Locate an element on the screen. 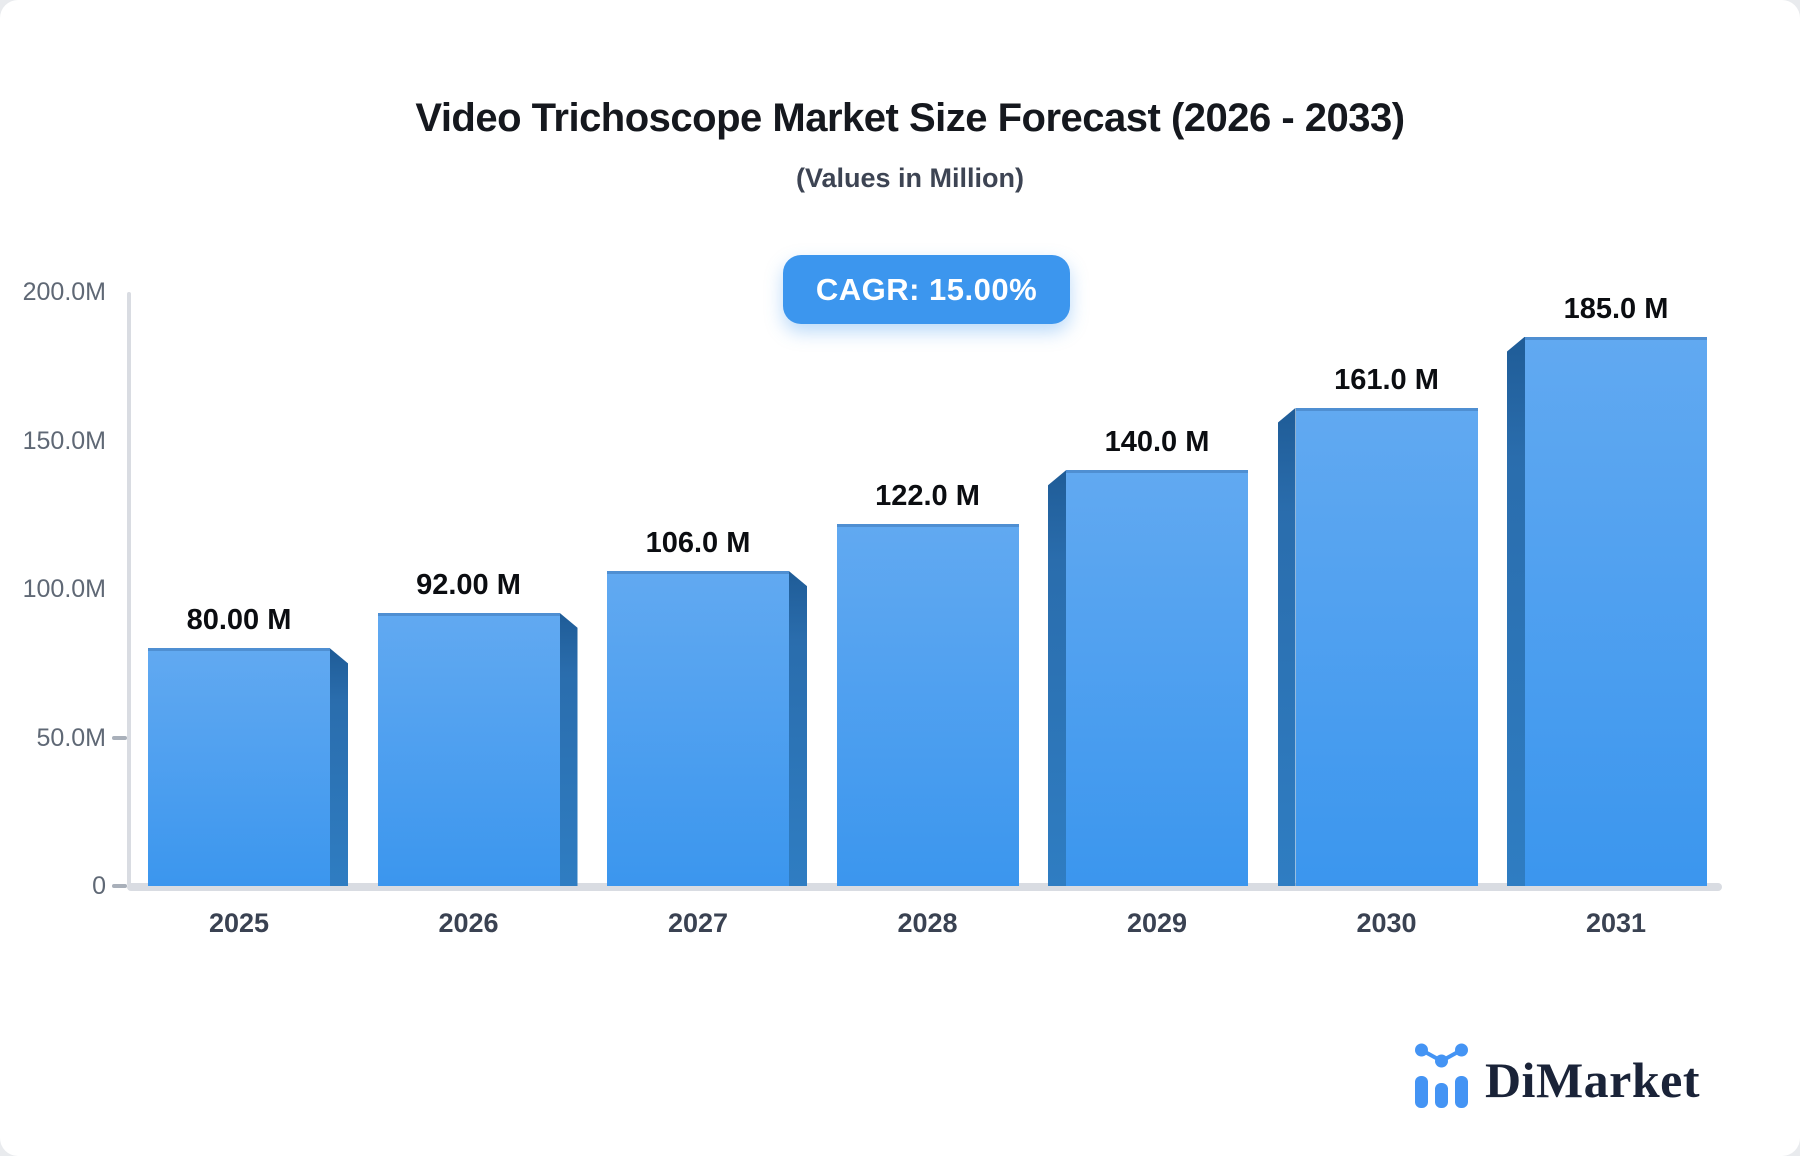  y-tick-label: 150.0M is located at coordinates (64, 440).